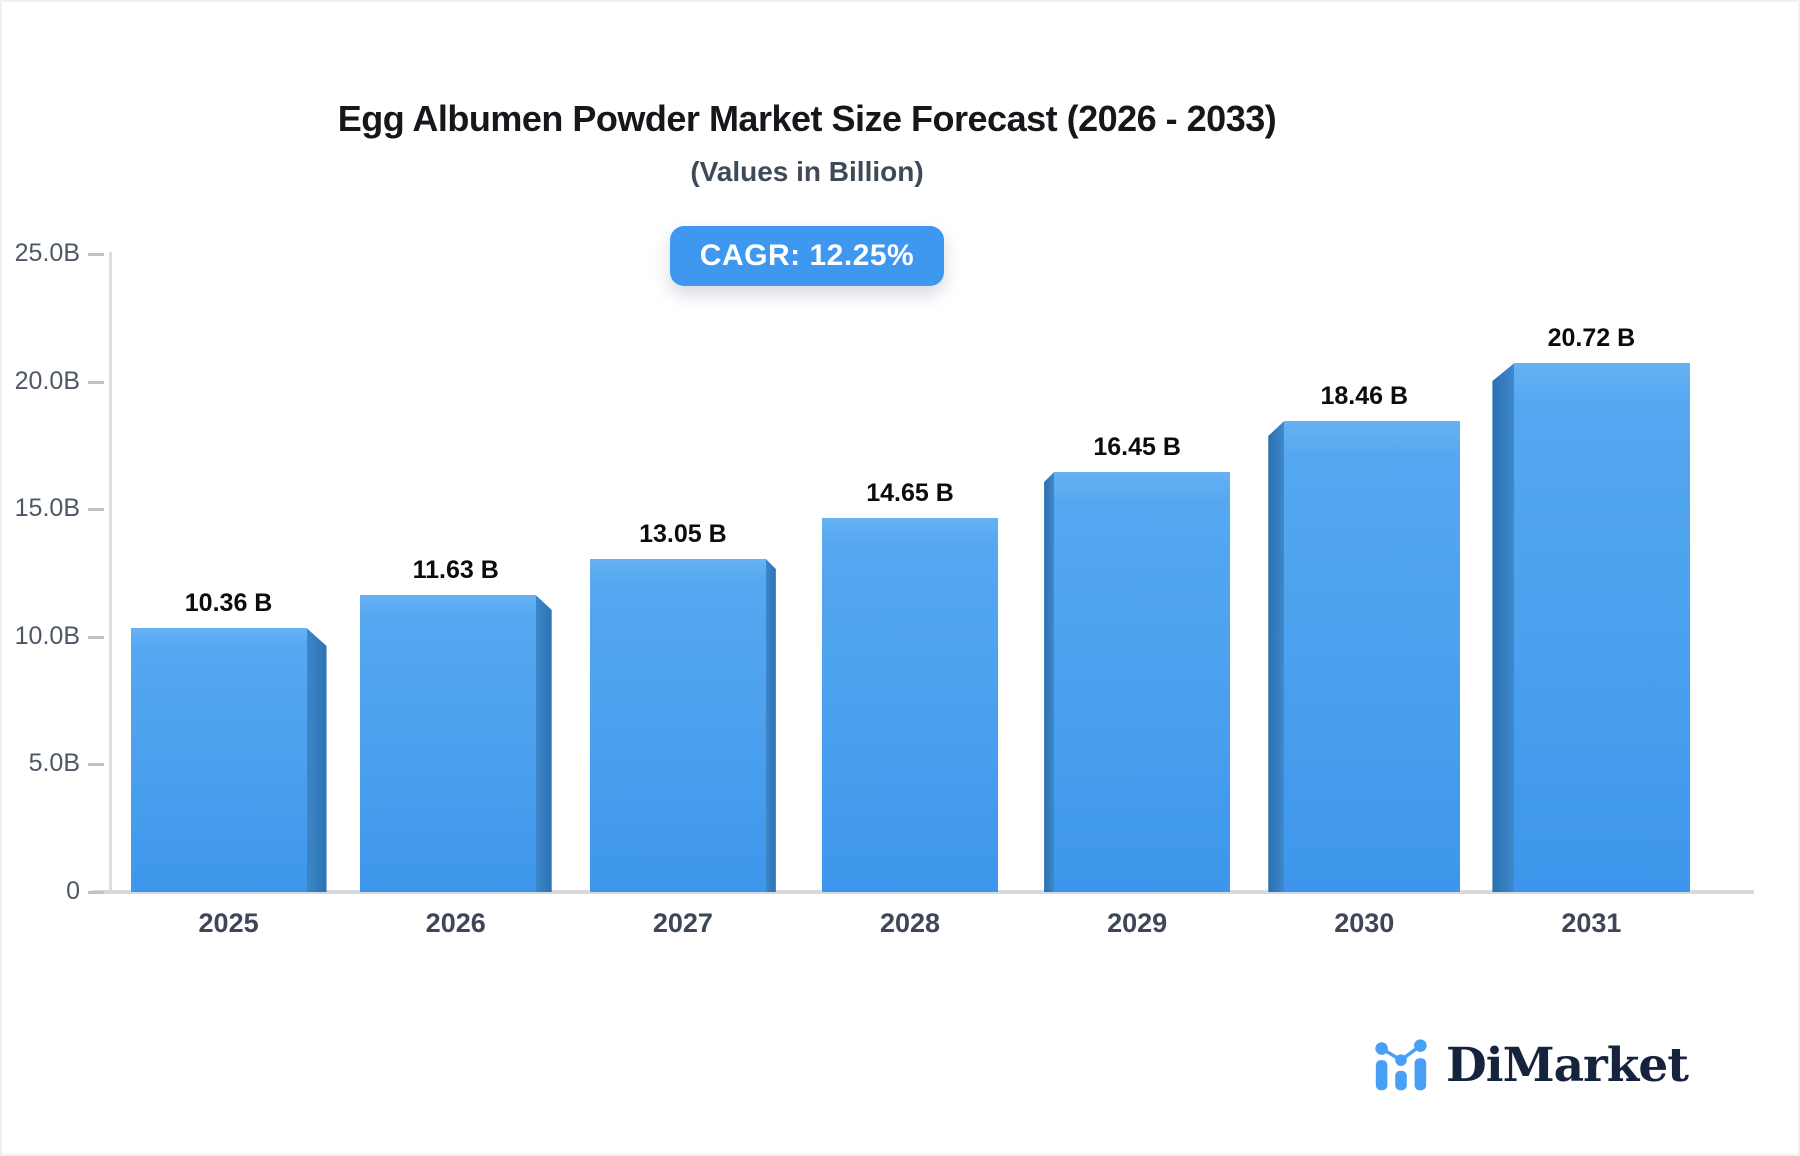 This screenshot has height=1156, width=1800. What do you see at coordinates (110, 572) in the screenshot?
I see `y-axis-line` at bounding box center [110, 572].